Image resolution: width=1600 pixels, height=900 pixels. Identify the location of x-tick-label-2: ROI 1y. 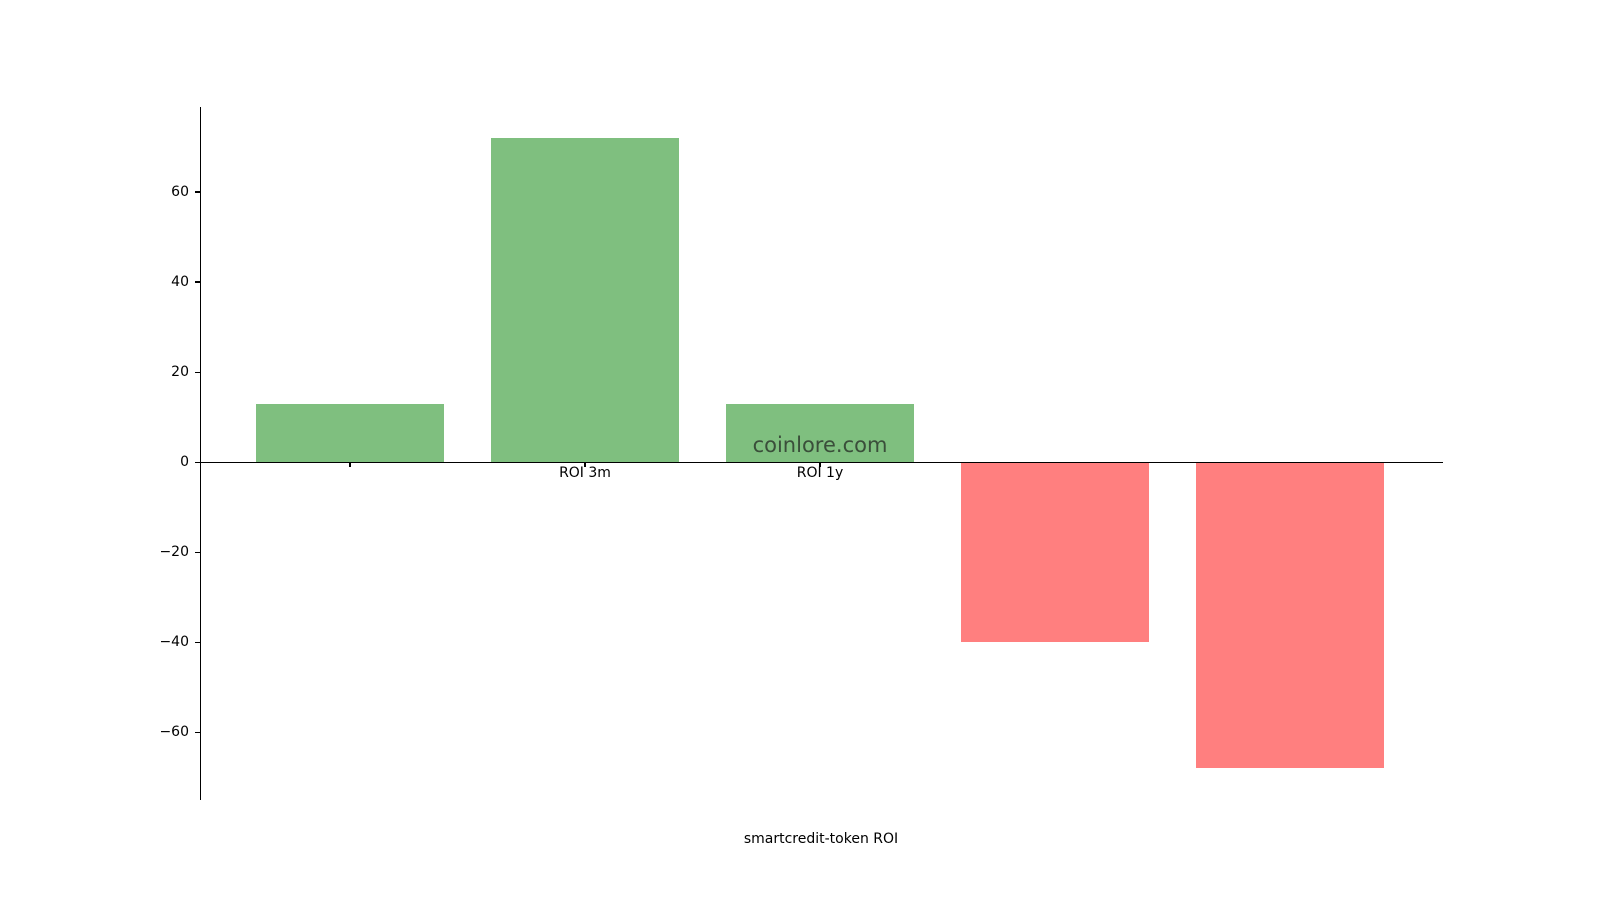
(820, 472).